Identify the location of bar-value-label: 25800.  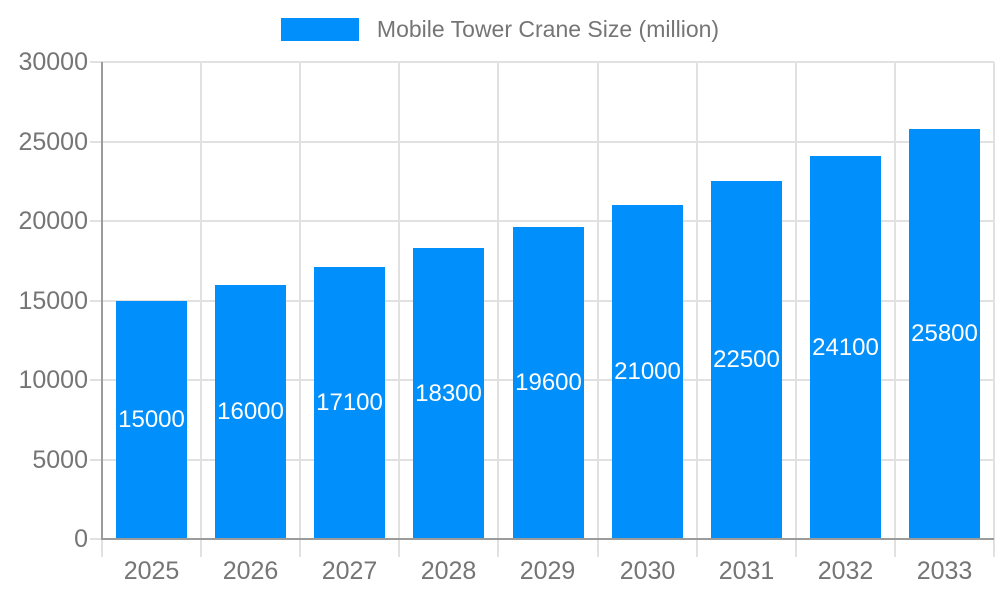
(944, 333).